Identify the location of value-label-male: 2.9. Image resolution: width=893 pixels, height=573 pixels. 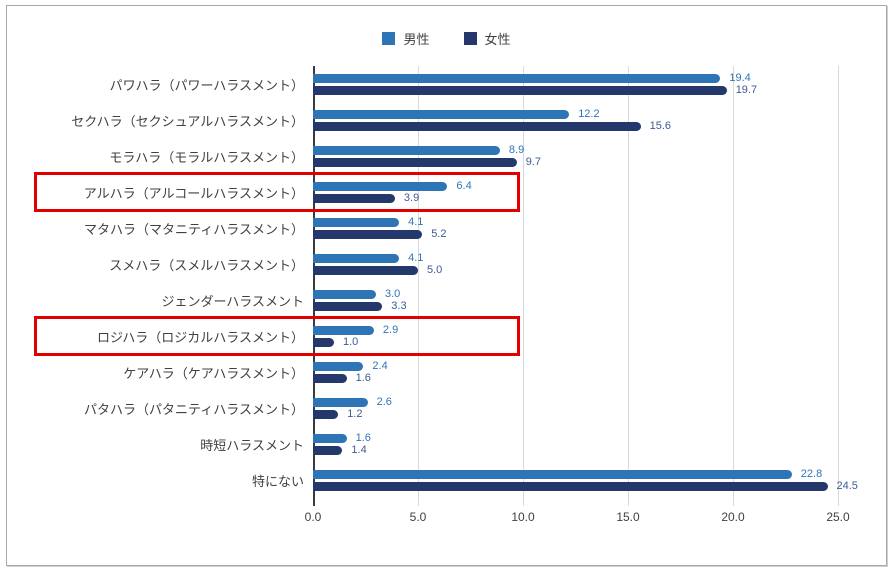
(390, 330).